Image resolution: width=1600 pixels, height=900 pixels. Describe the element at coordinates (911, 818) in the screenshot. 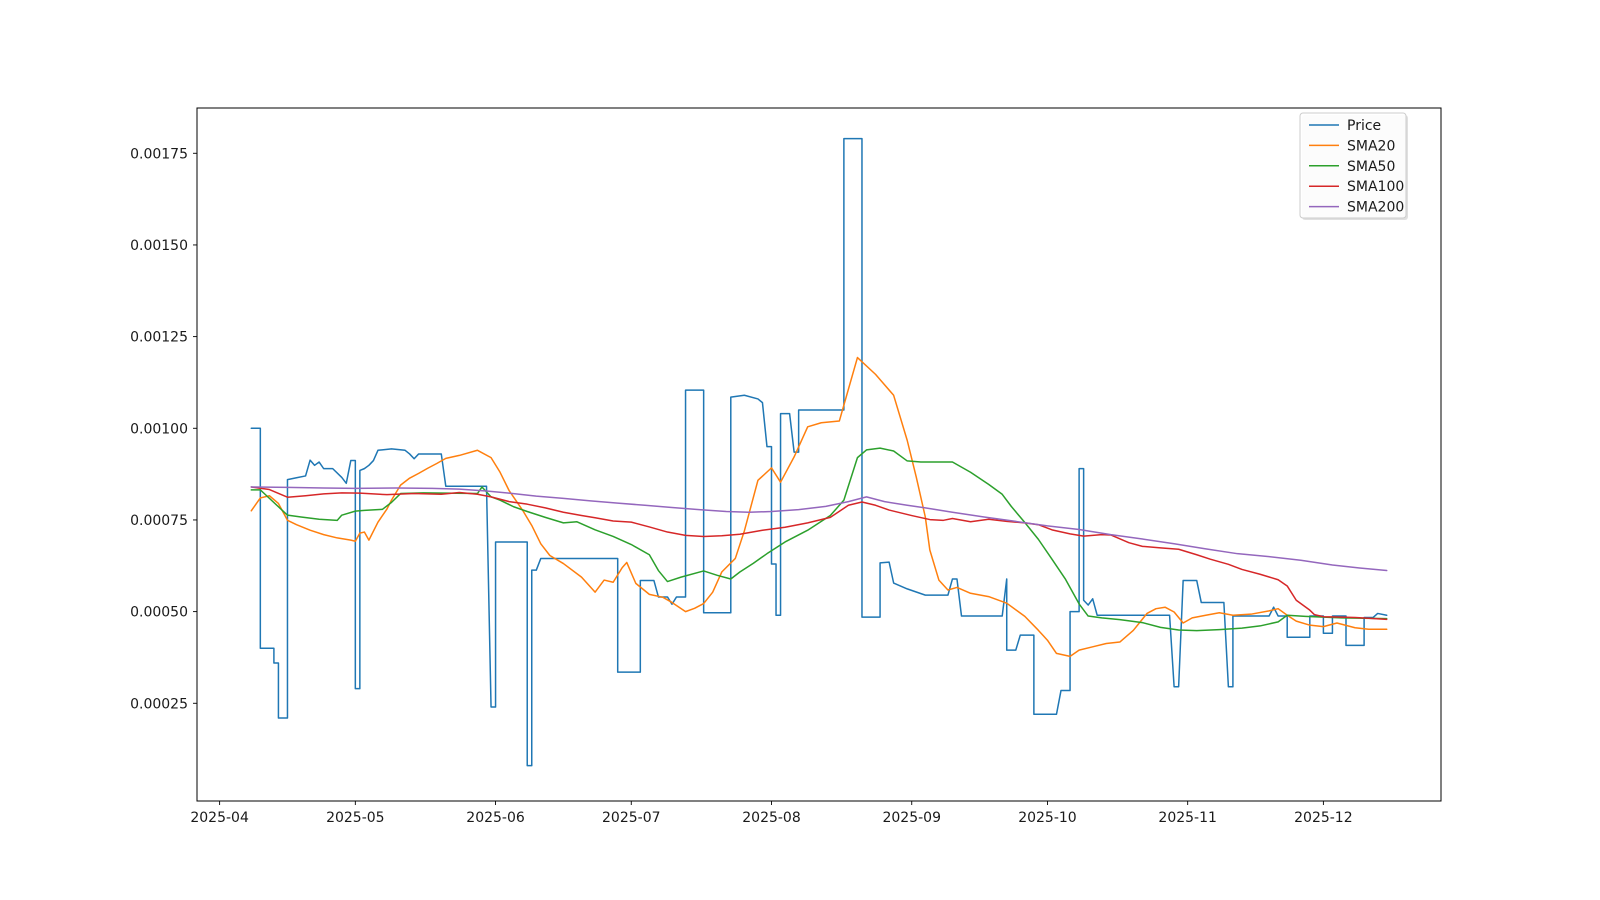

I see `x-tick-label: 2025-09` at that location.